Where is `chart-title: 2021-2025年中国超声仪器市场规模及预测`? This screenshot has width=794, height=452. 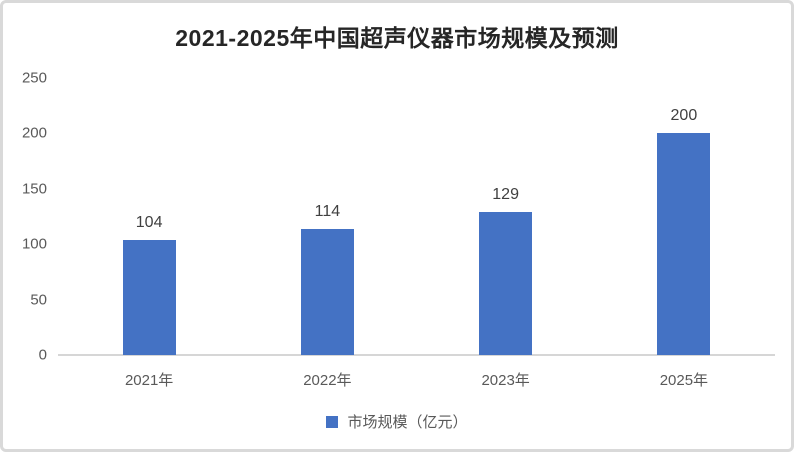 chart-title: 2021-2025年中国超声仪器市场规模及预测 is located at coordinates (397, 38).